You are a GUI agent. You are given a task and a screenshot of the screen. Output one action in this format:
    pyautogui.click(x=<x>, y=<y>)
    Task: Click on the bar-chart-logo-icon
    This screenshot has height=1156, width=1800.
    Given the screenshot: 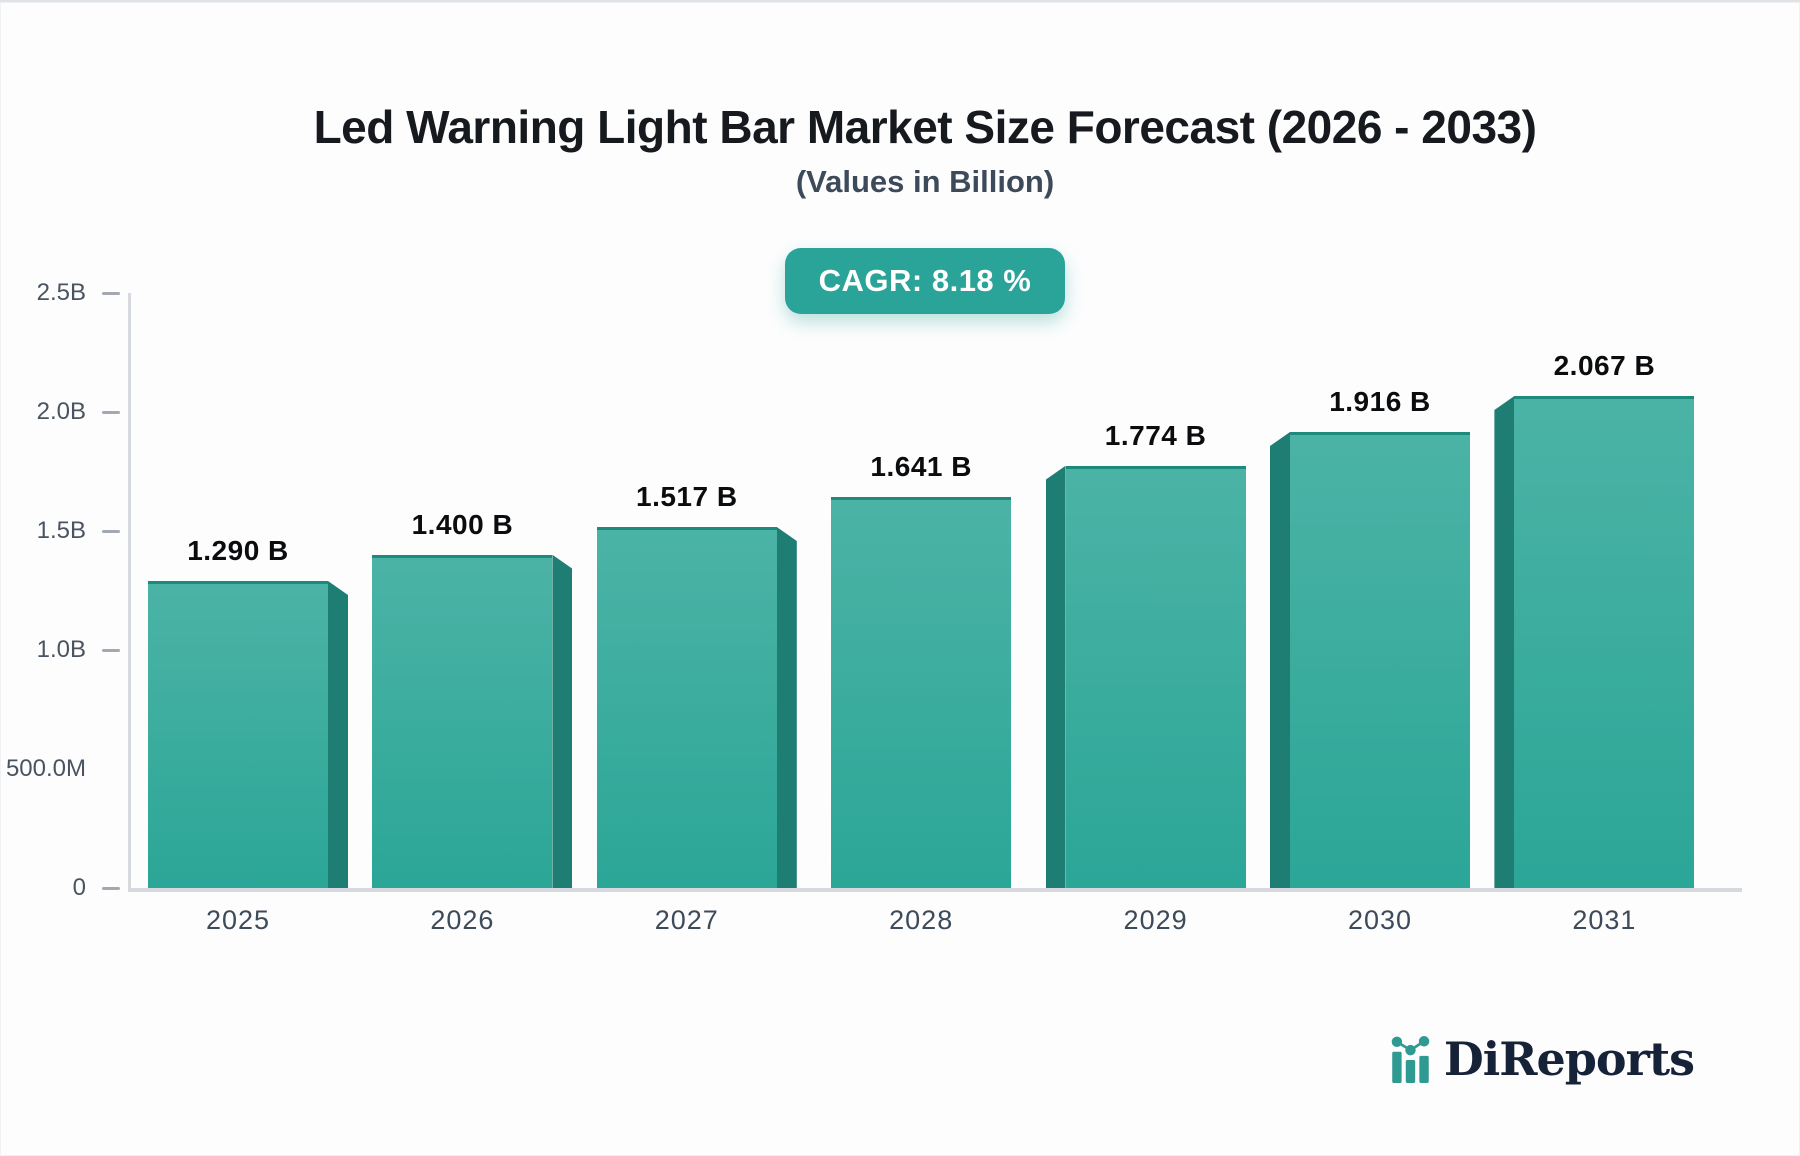 What is the action you would take?
    pyautogui.click(x=1410, y=1059)
    